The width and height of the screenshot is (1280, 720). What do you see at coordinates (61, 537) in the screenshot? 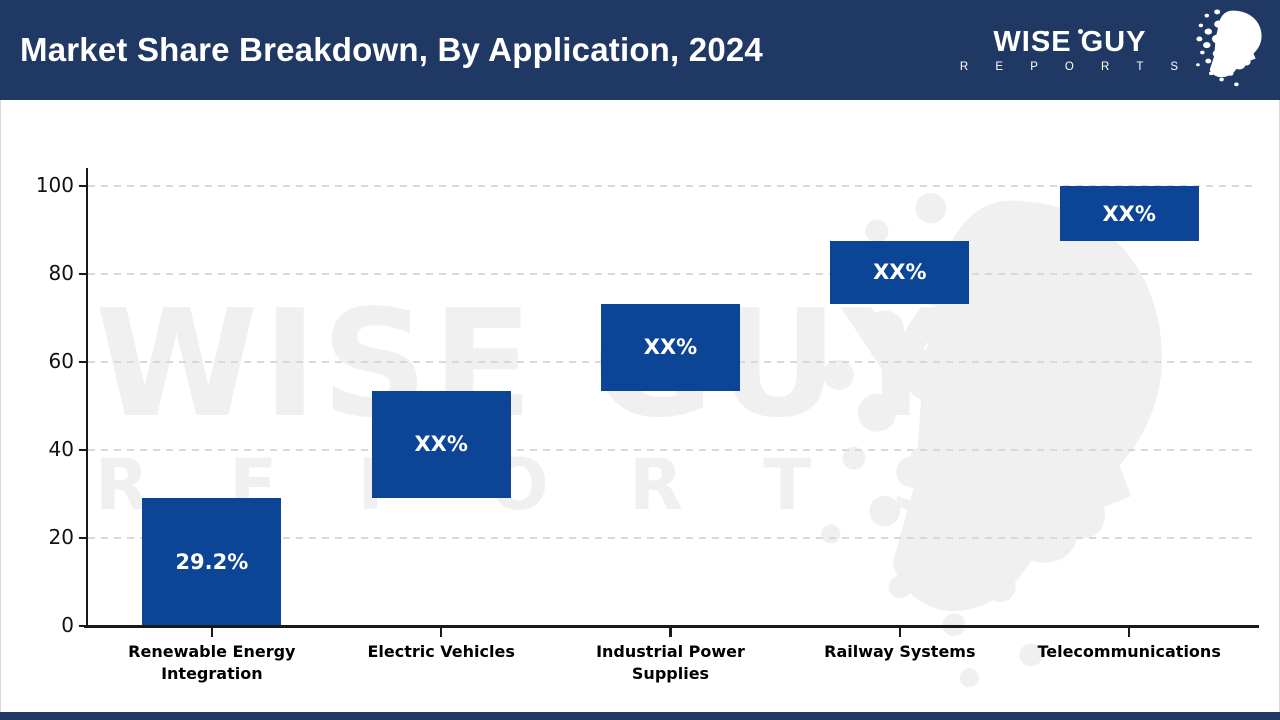
I see `y-tick-label: 20` at bounding box center [61, 537].